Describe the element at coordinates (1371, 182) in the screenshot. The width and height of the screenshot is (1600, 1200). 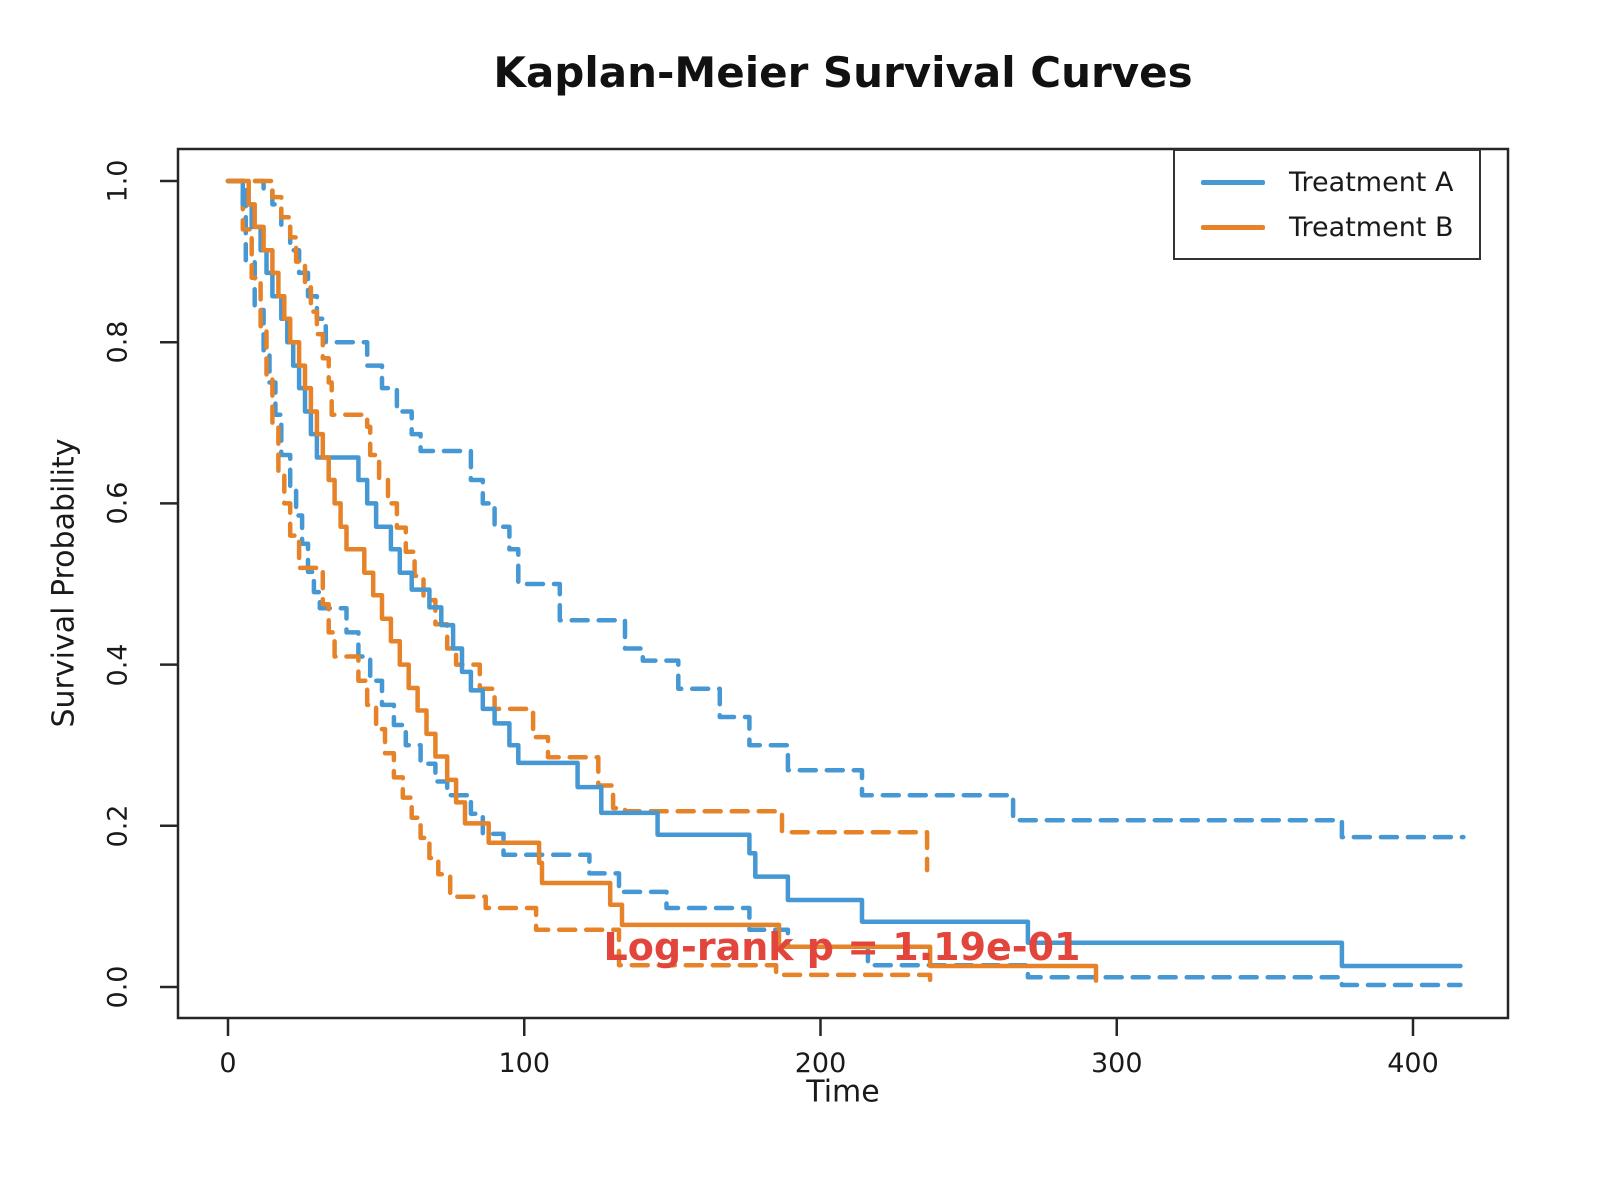
I see `legend-label-treatment-a: Treatment A` at that location.